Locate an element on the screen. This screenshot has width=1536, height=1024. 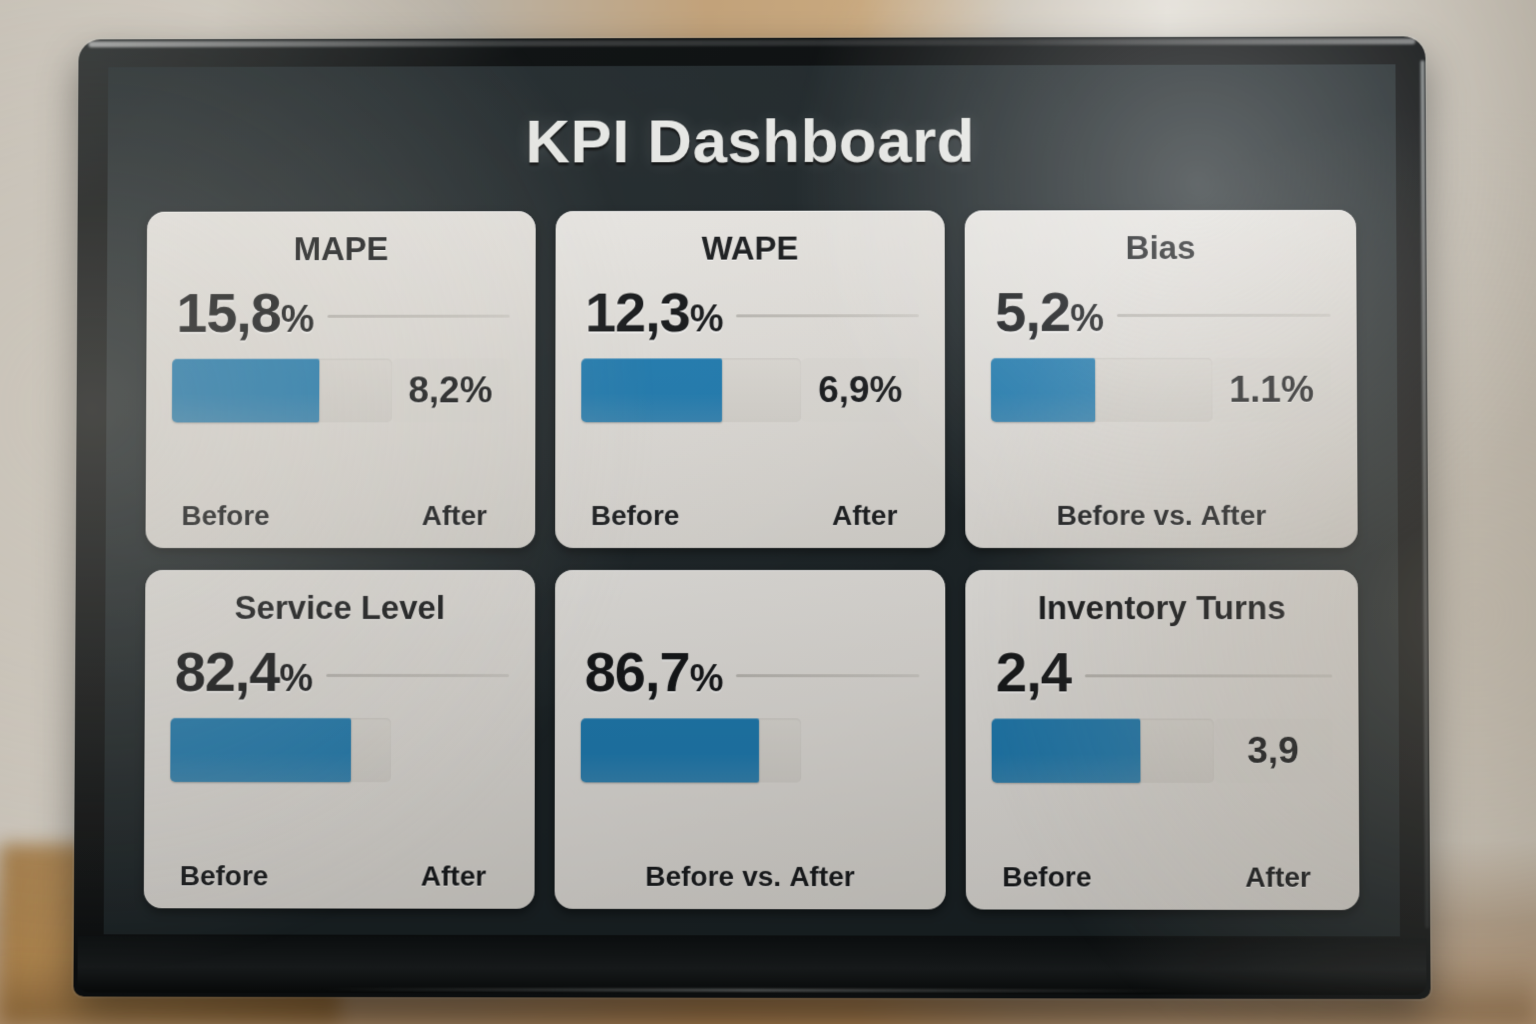
primary-value-row: 5,2% is located at coordinates (1161, 311).